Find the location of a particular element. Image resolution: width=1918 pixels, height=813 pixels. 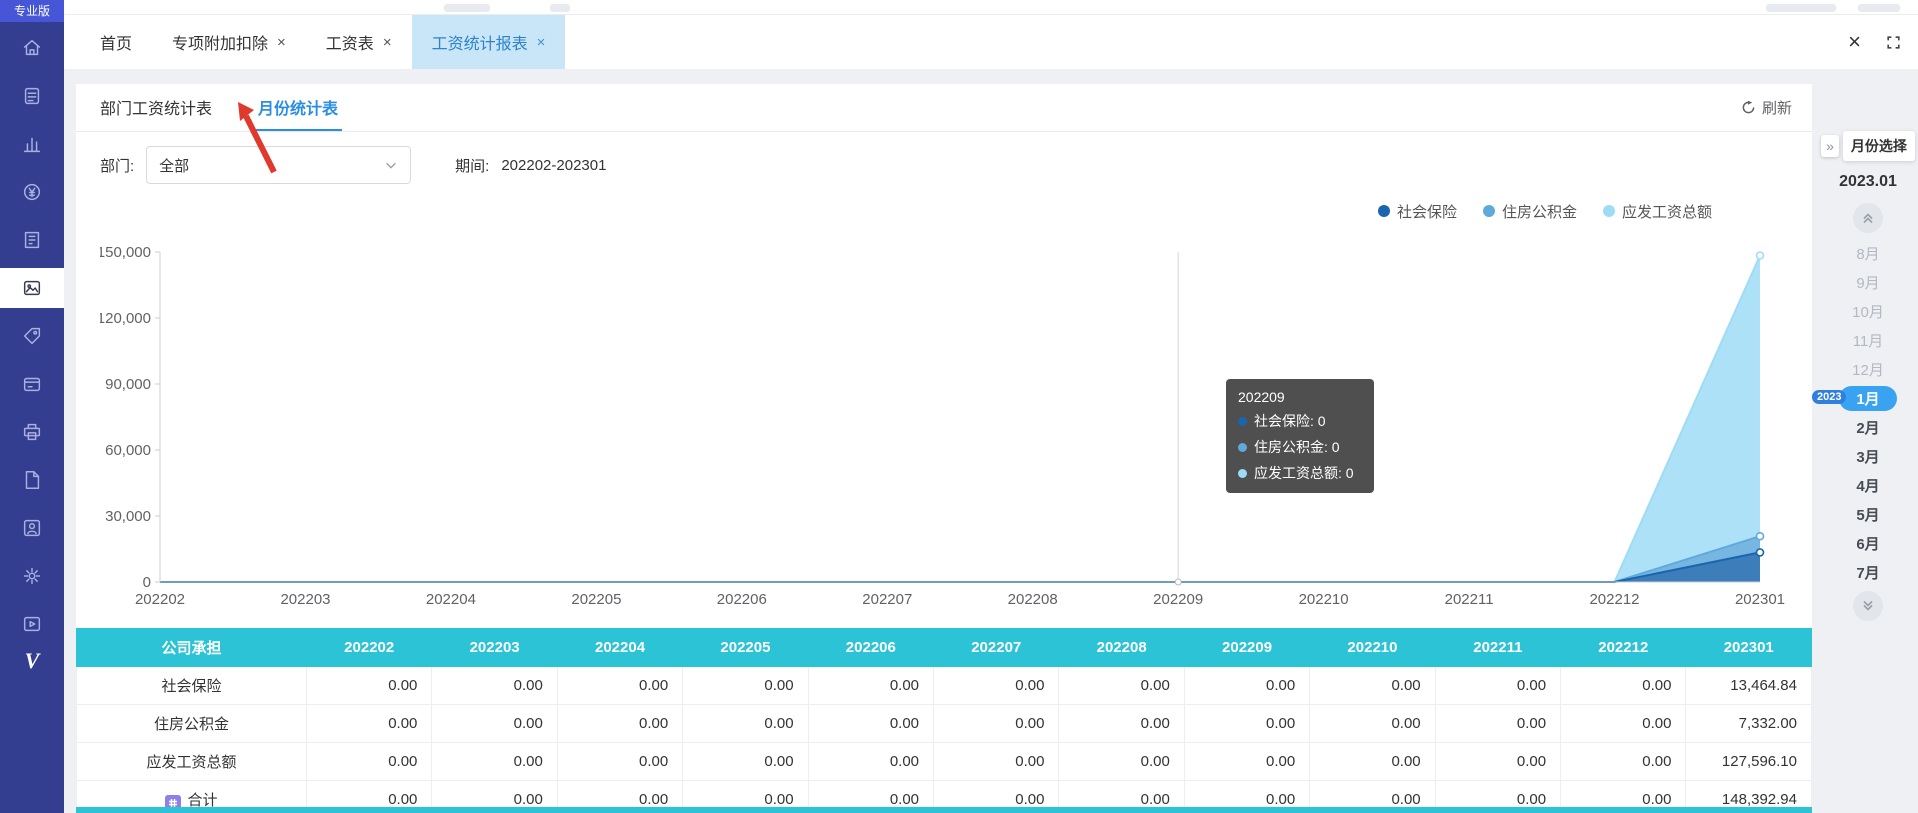

fund-icon is located at coordinates (32, 192).